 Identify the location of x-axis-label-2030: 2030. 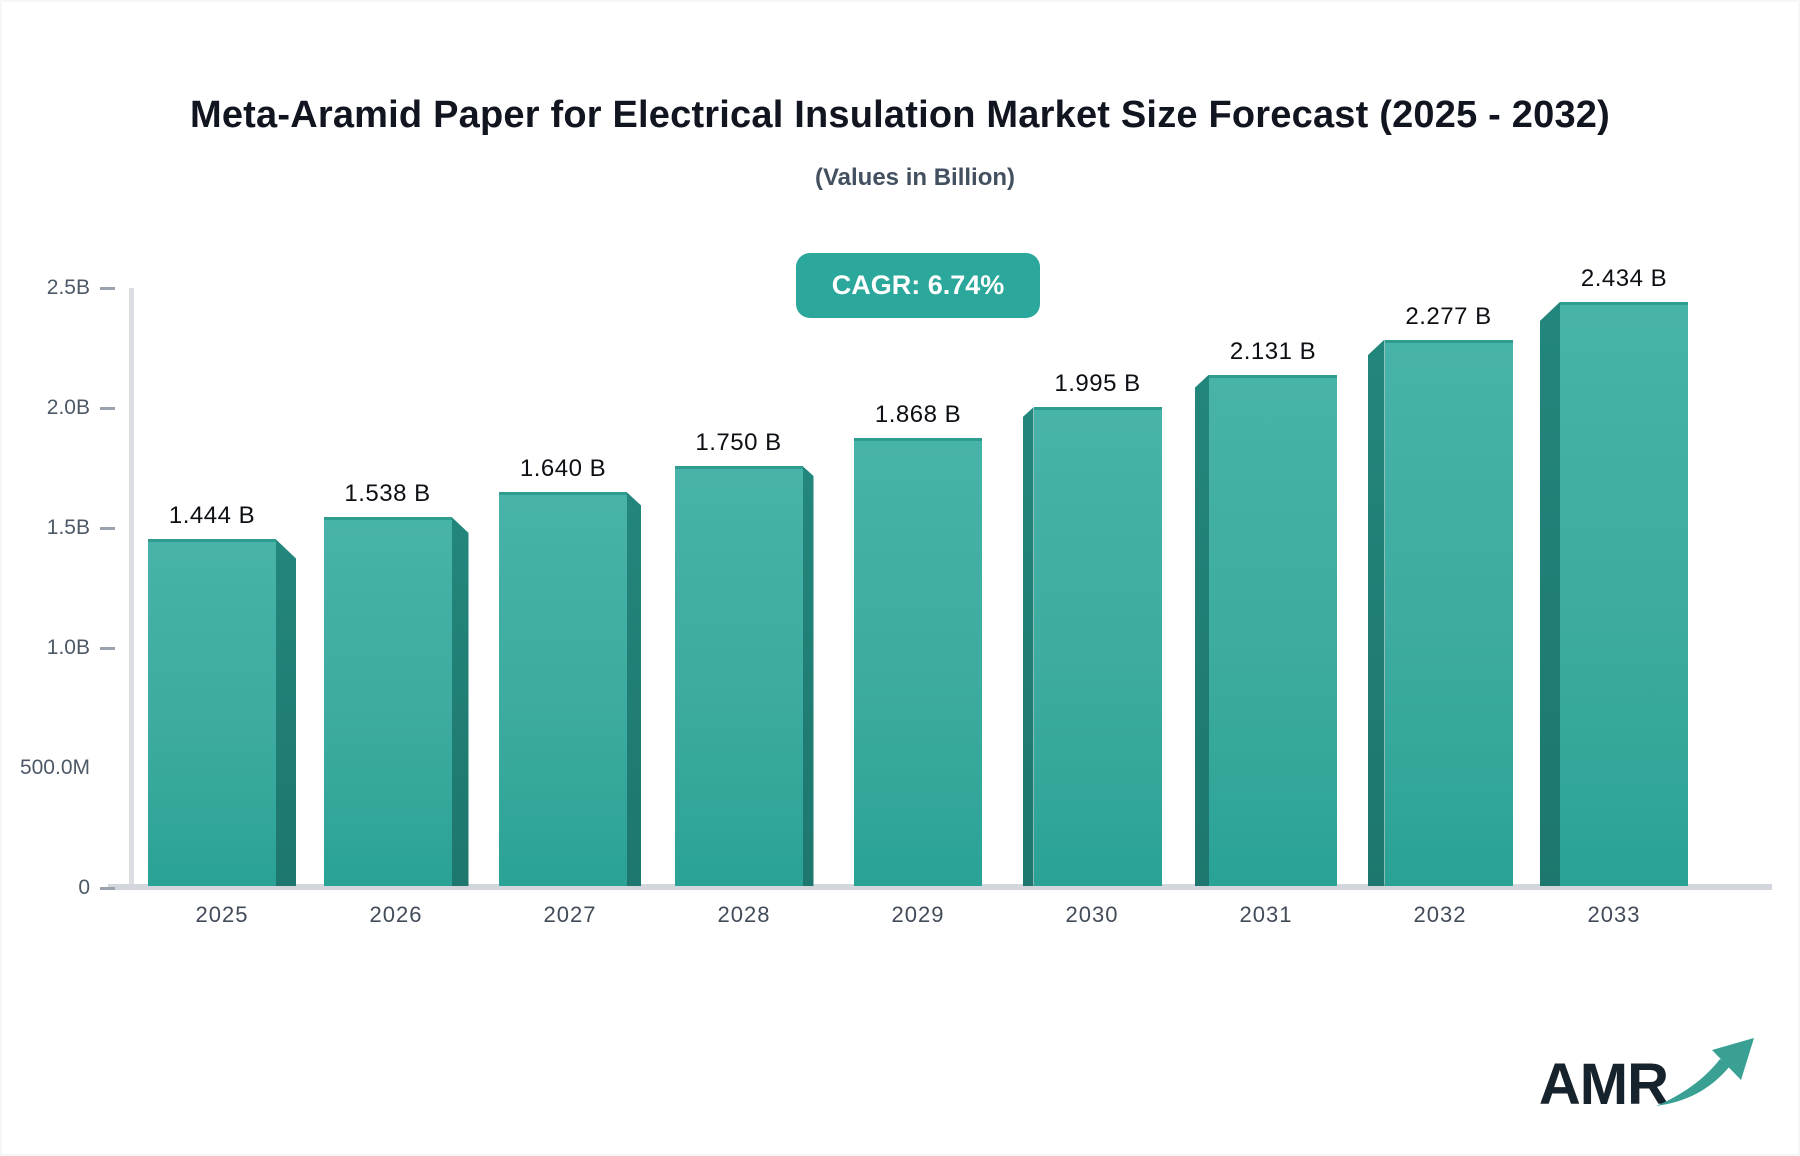
(1092, 914).